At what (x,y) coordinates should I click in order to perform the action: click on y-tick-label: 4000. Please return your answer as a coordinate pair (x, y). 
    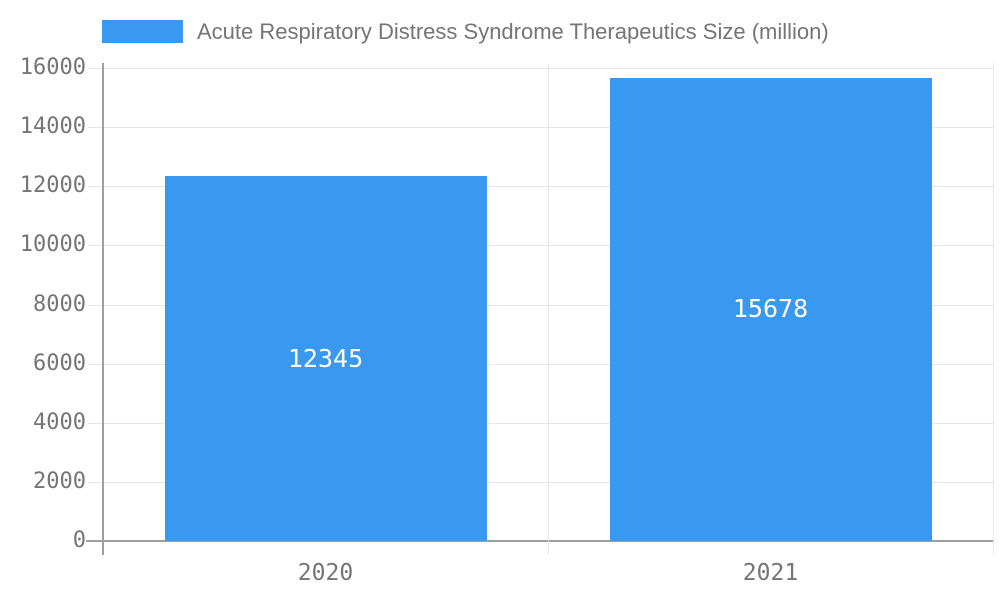
    Looking at the image, I should click on (59, 422).